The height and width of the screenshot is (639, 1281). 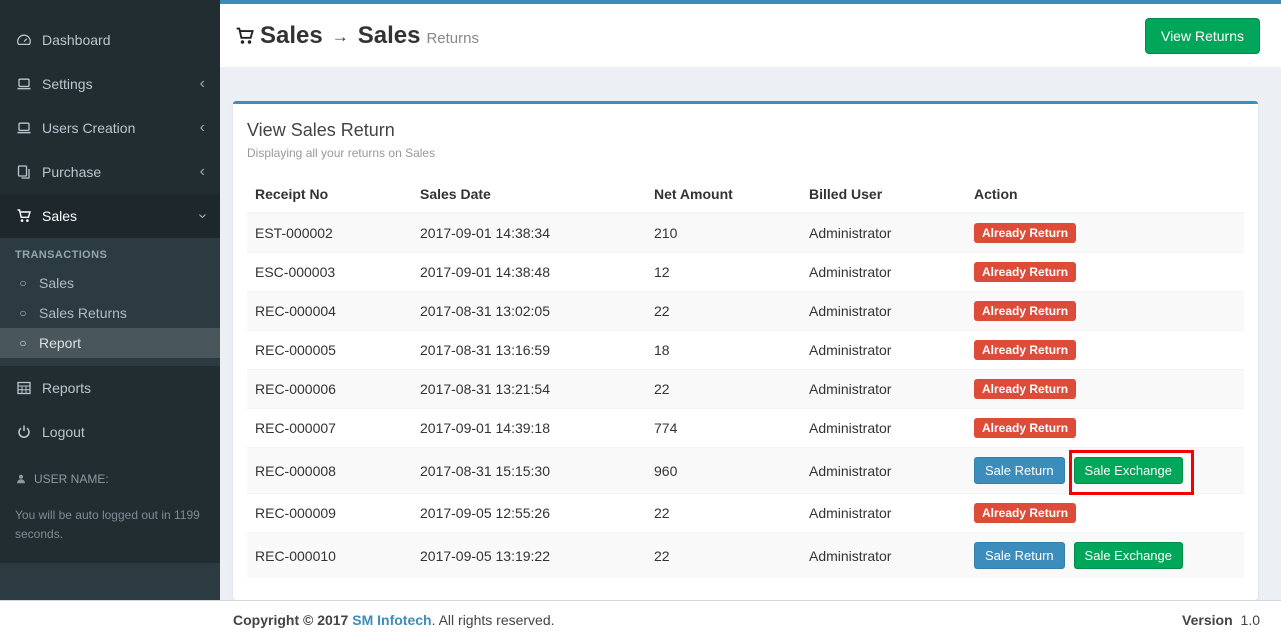 What do you see at coordinates (1202, 35) in the screenshot?
I see `view-returns-button: View Returns` at bounding box center [1202, 35].